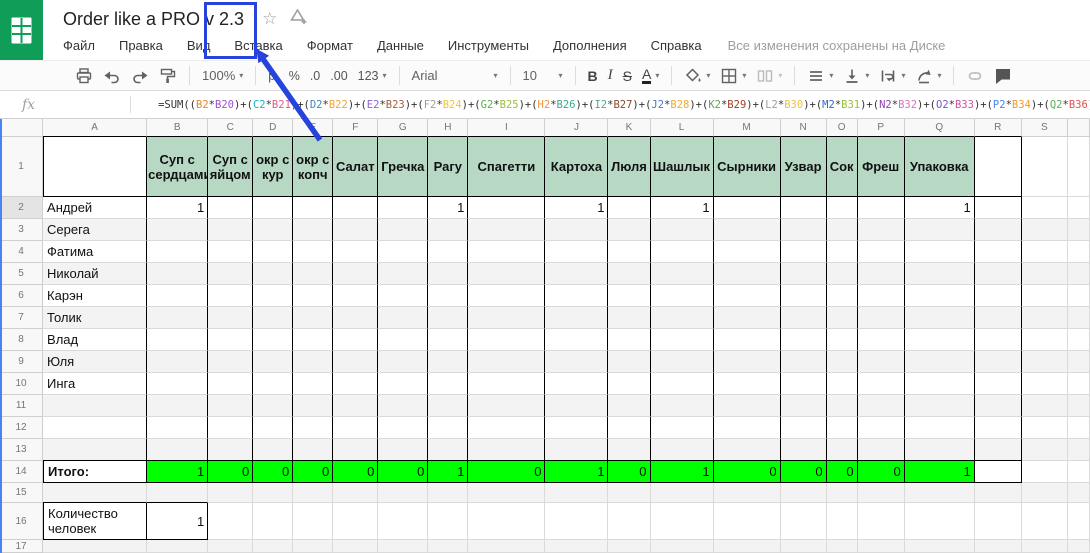 The image size is (1090, 553). What do you see at coordinates (1078, 230) in the screenshot?
I see `cell-T3` at bounding box center [1078, 230].